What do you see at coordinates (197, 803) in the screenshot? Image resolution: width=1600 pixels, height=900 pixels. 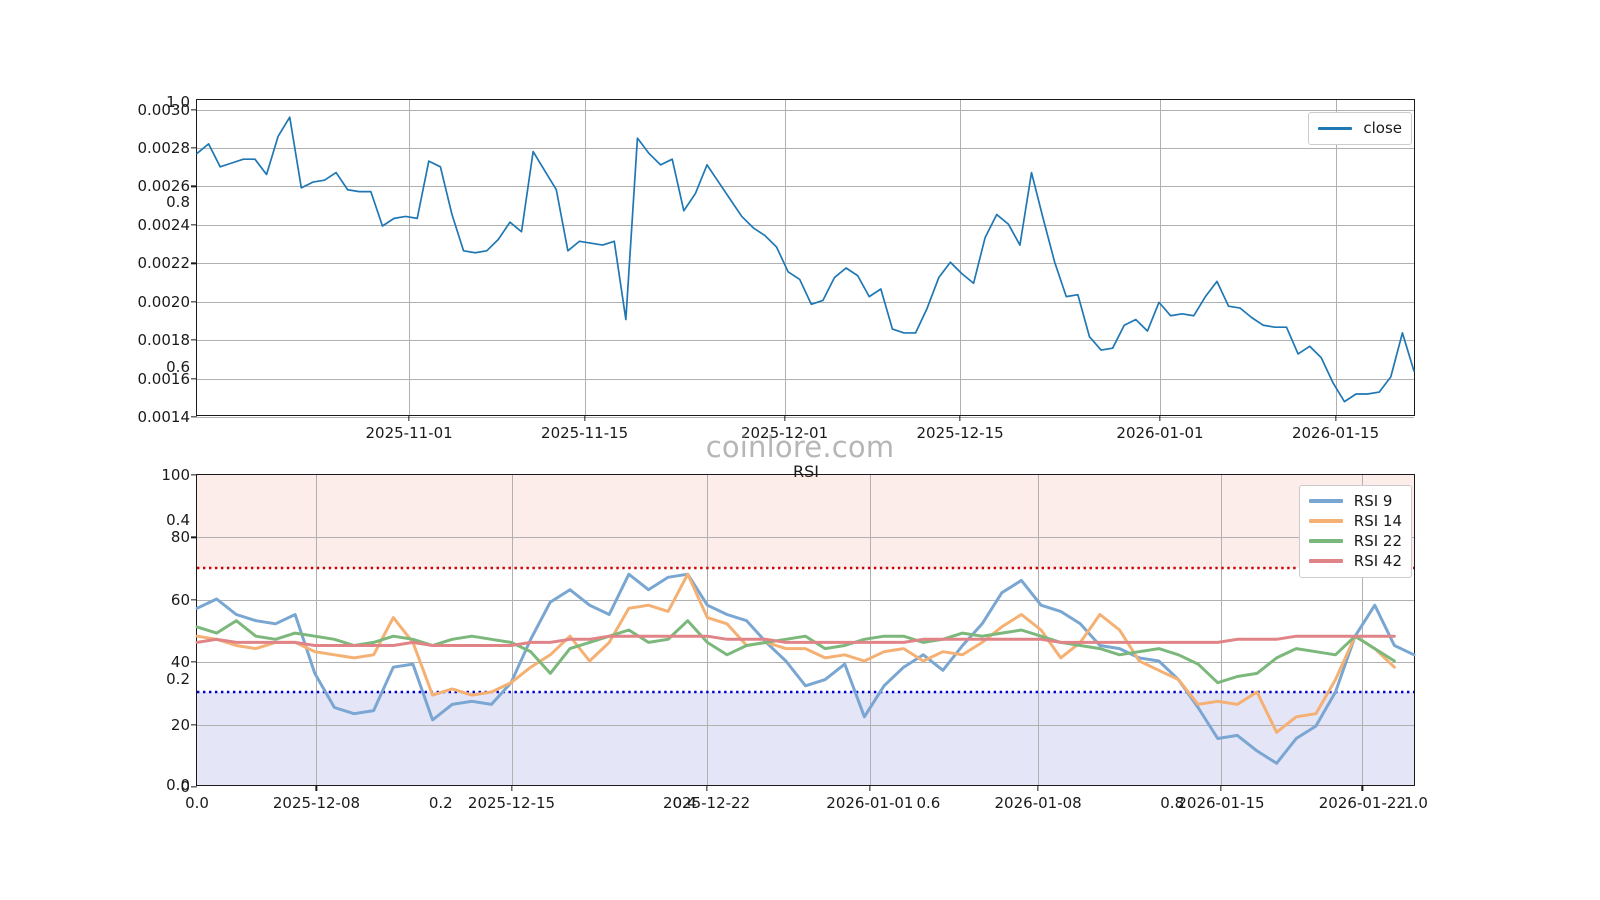 I see `ghost-x-tick-label: 0.0` at bounding box center [197, 803].